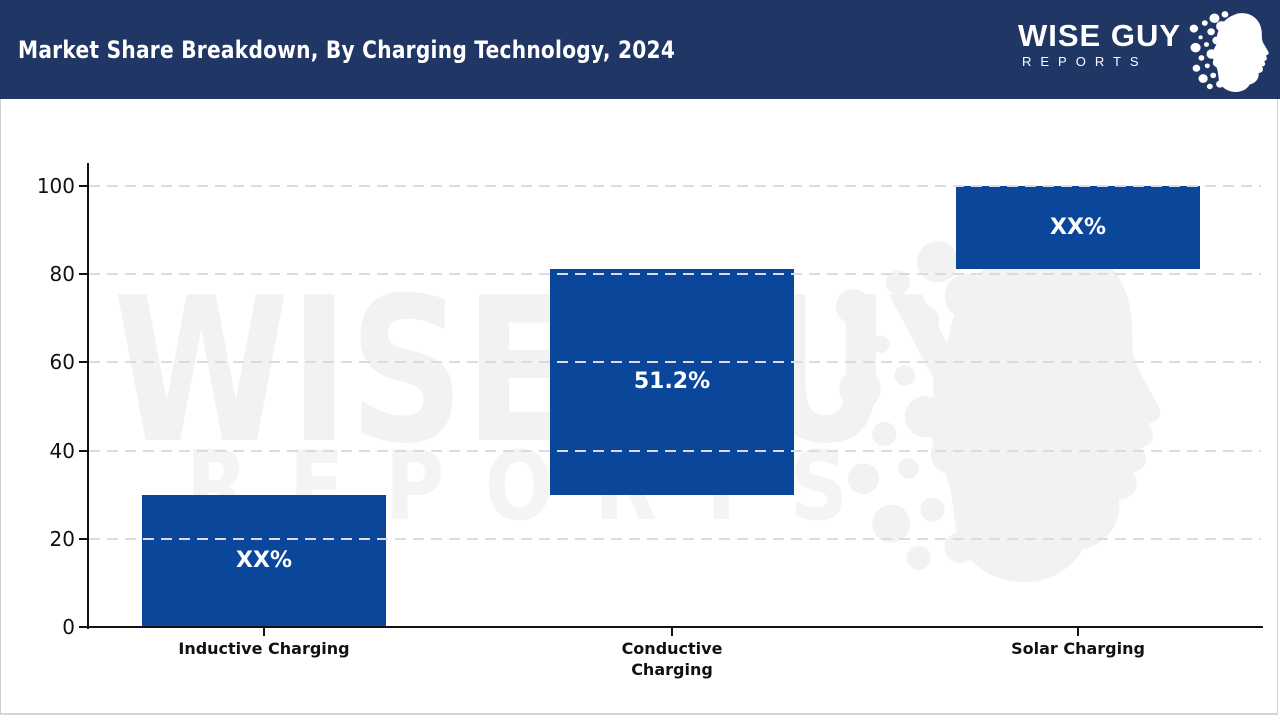 The image size is (1280, 720). What do you see at coordinates (62, 450) in the screenshot?
I see `y-tick-label-40: 40` at bounding box center [62, 450].